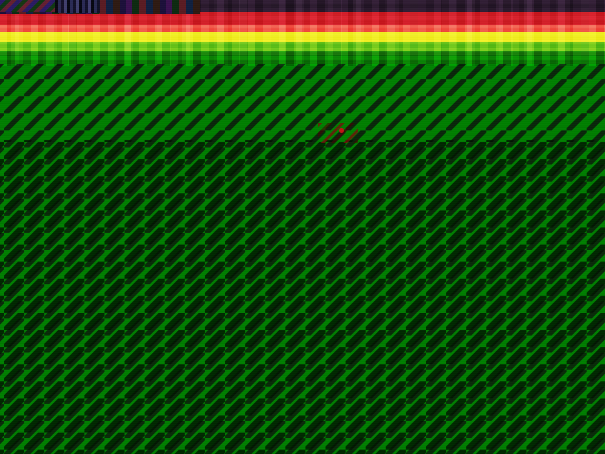 The image size is (605, 454). I want to click on lime-band-layer, so click(302, 46).